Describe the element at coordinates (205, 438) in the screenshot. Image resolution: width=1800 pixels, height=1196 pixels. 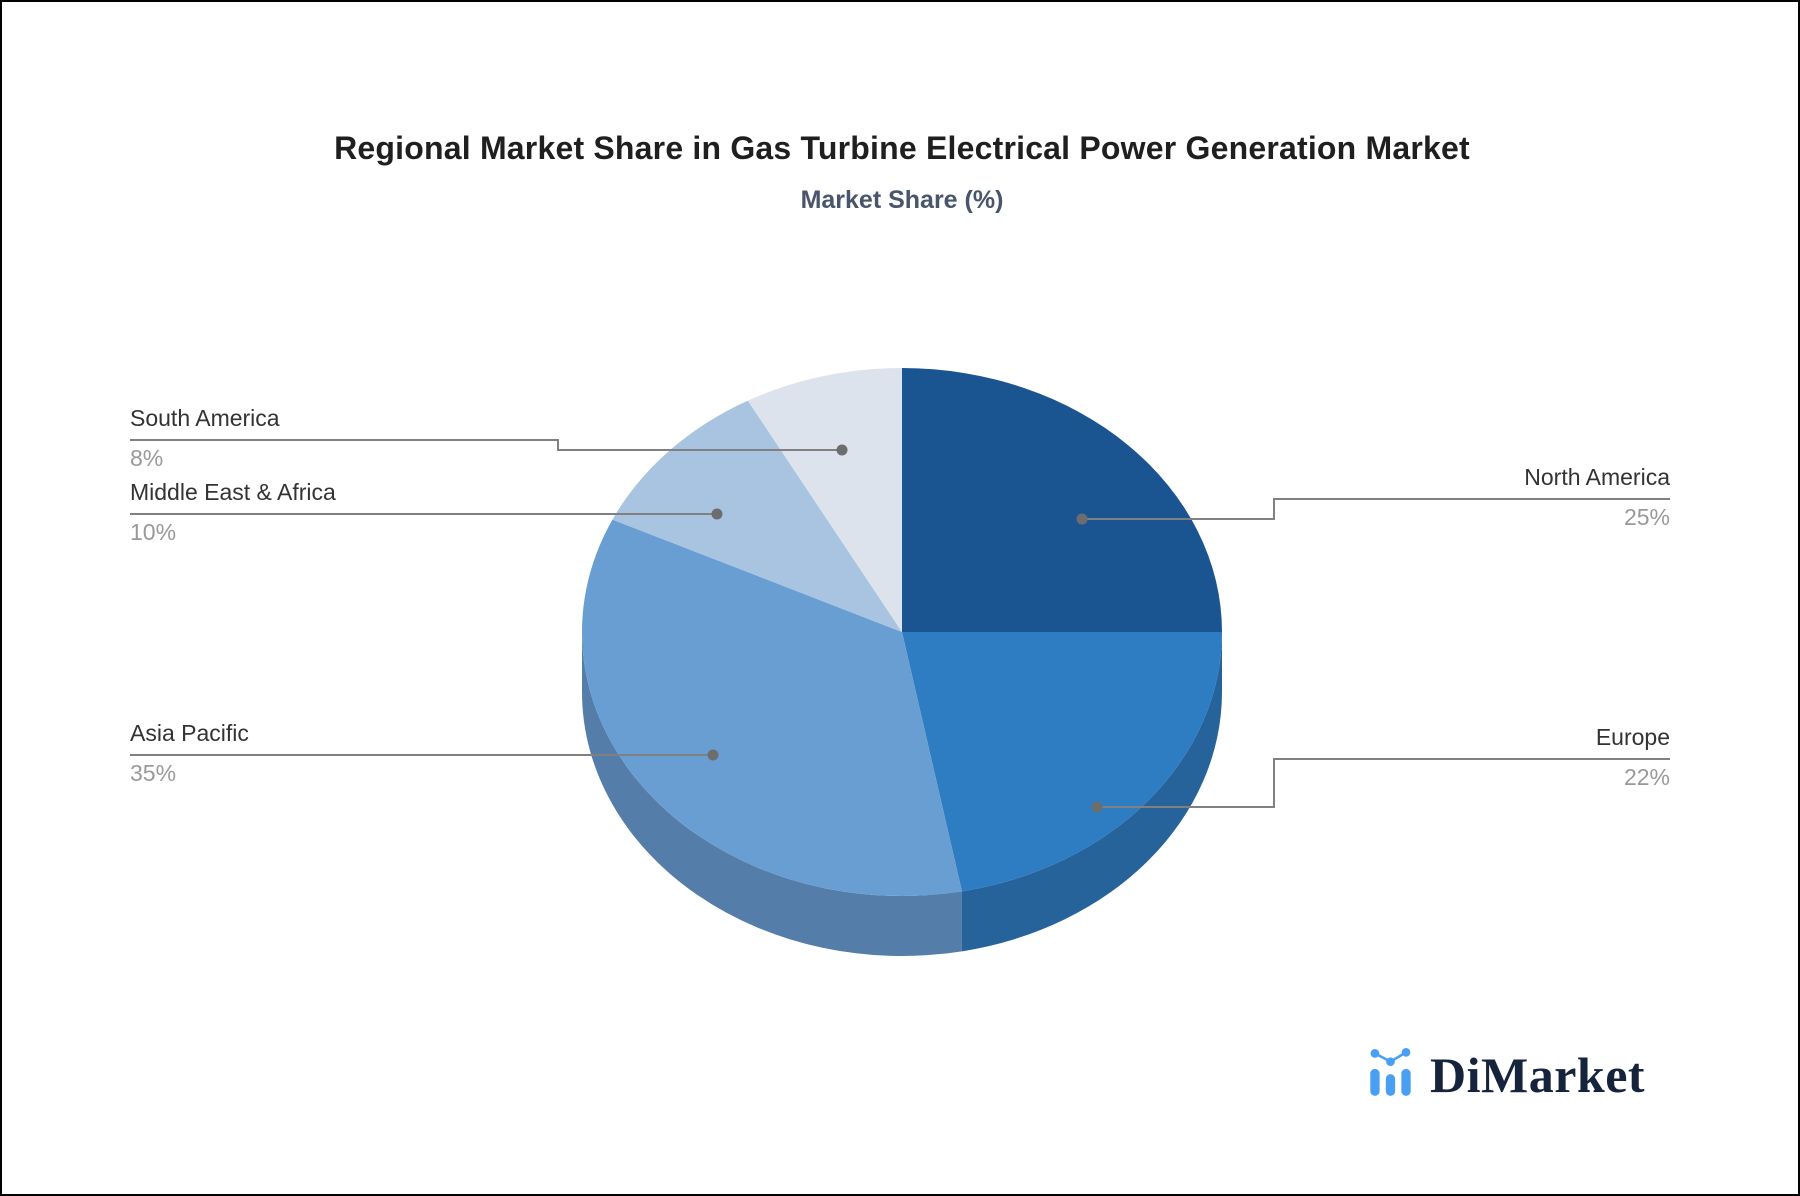
I see `slice-label-south-america: South America 8%` at that location.